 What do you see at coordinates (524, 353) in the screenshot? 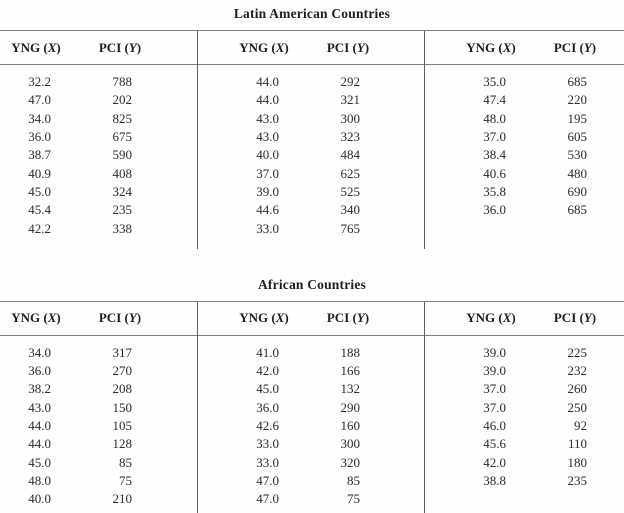
I see `table-row: 39.0 225` at bounding box center [524, 353].